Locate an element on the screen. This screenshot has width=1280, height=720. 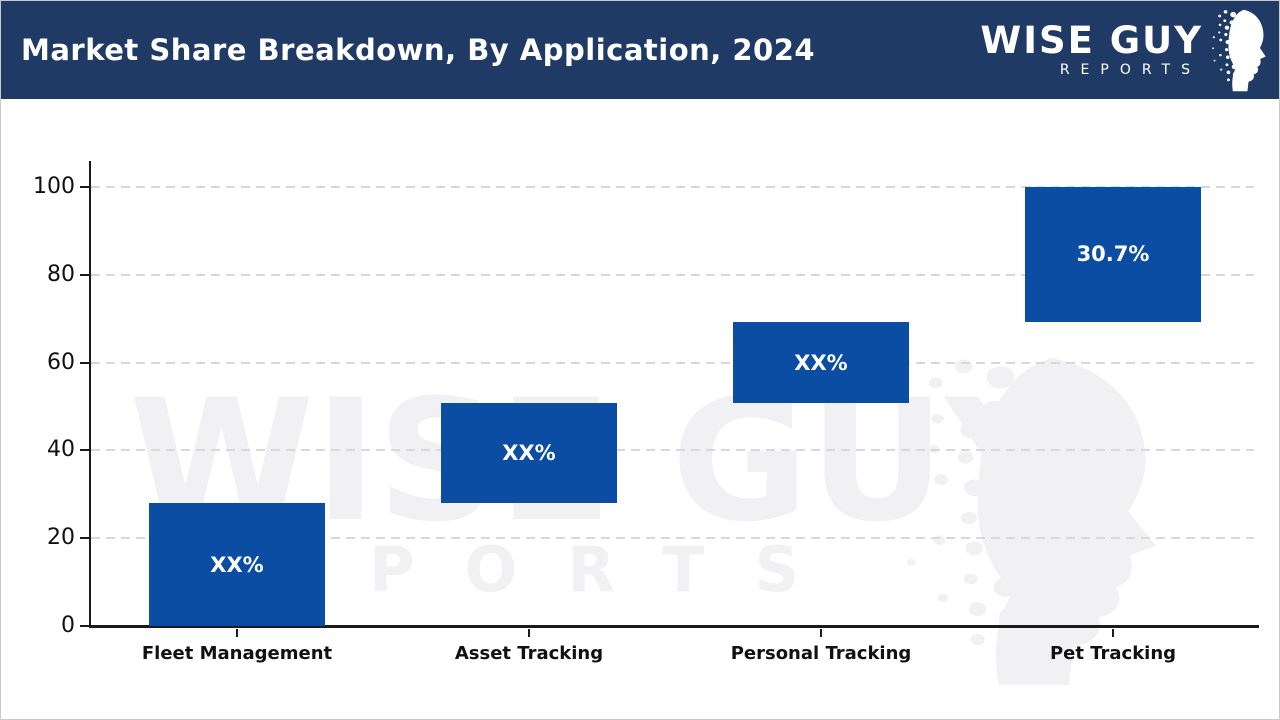
bar-value-label: 30.7% is located at coordinates (1113, 254).